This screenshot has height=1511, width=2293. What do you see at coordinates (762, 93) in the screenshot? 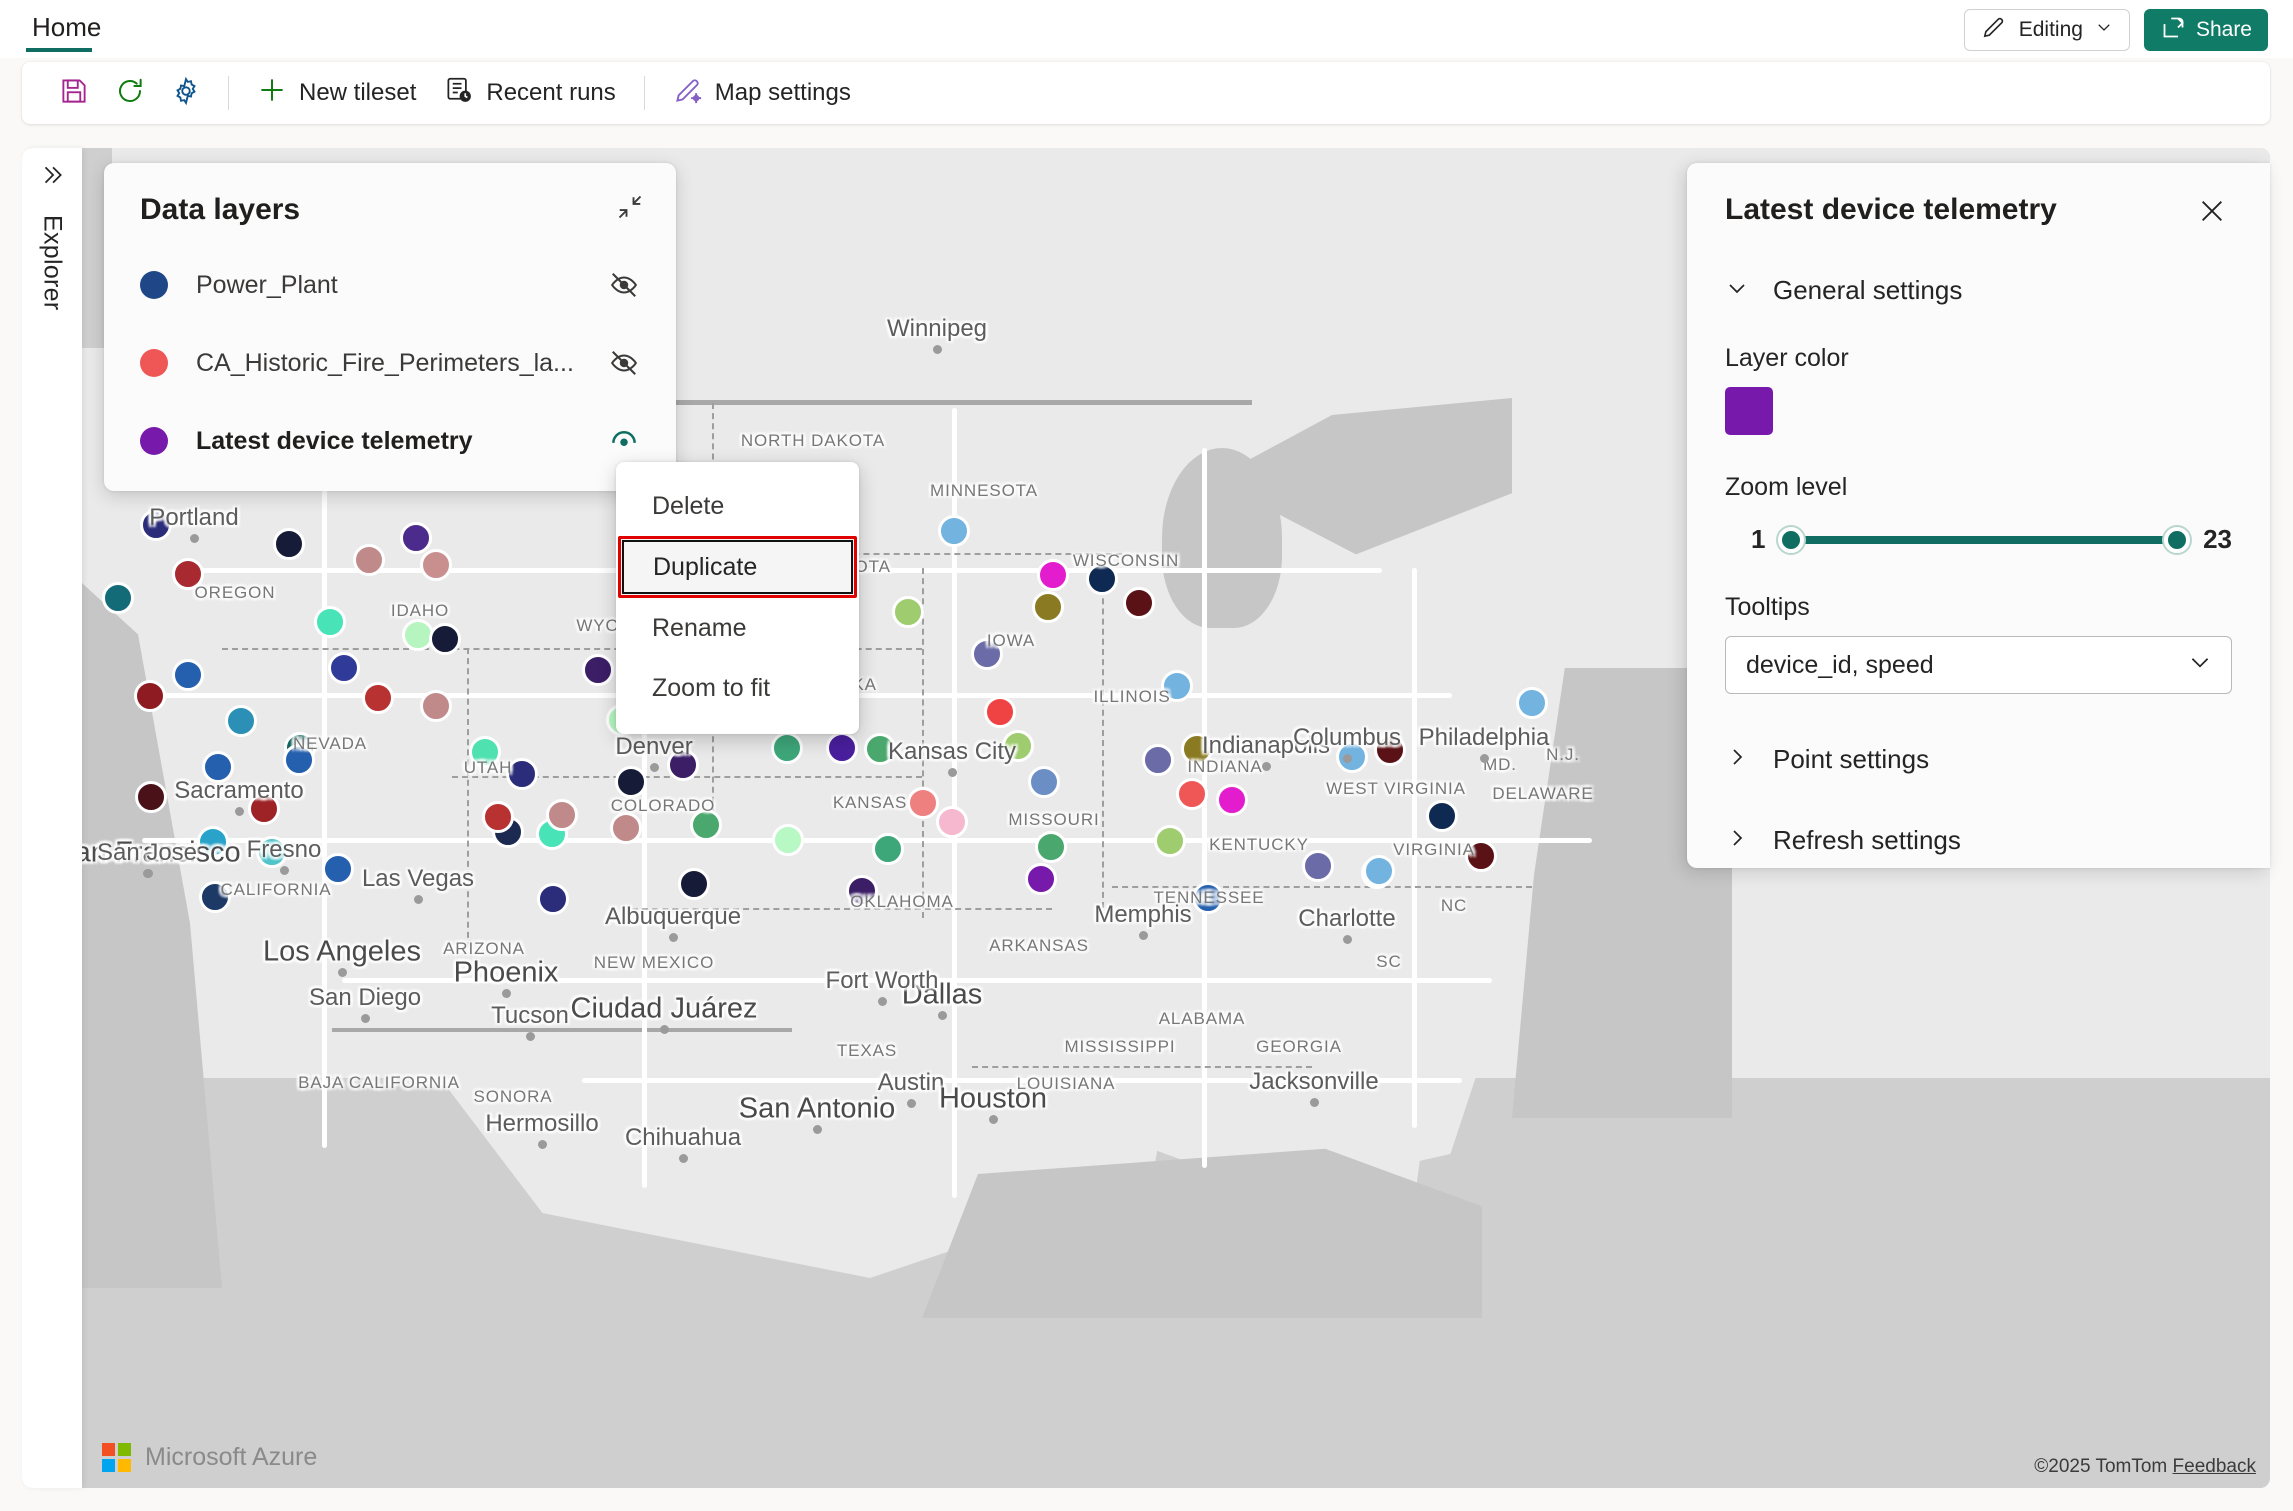
I see `map-settings-button: Map settings` at bounding box center [762, 93].